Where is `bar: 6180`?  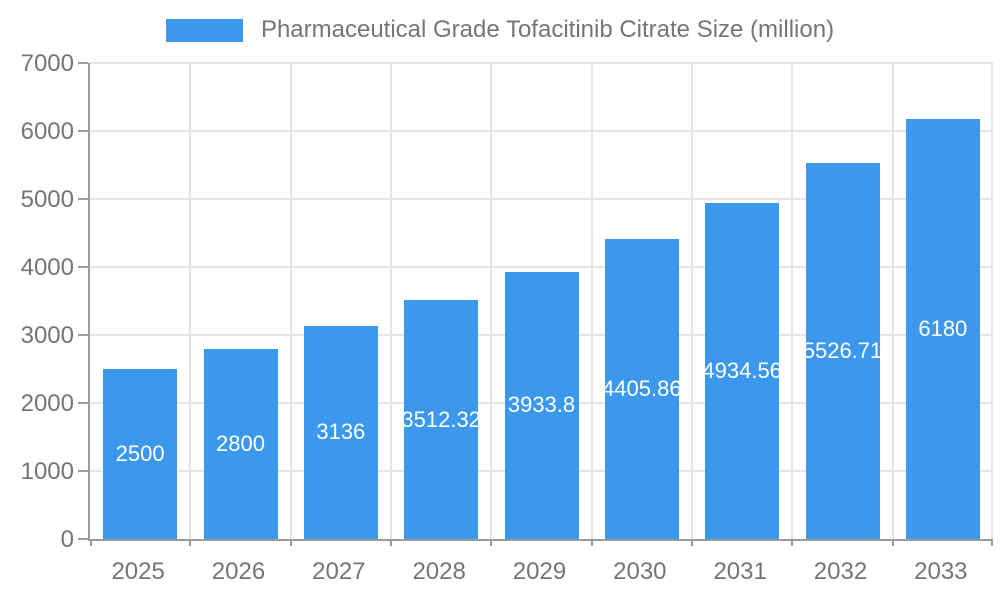
bar: 6180 is located at coordinates (942, 328).